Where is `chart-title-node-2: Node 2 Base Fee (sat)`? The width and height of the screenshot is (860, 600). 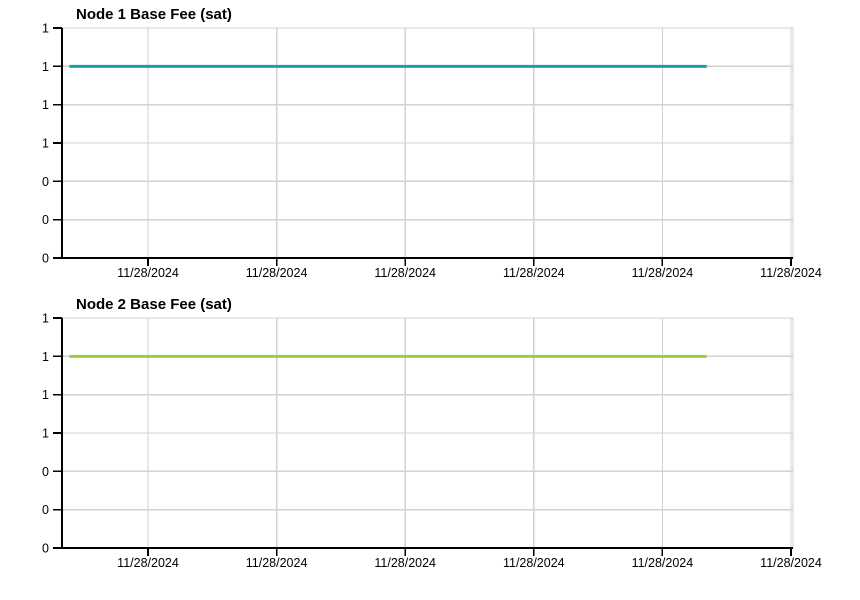
chart-title-node-2: Node 2 Base Fee (sat) is located at coordinates (154, 304).